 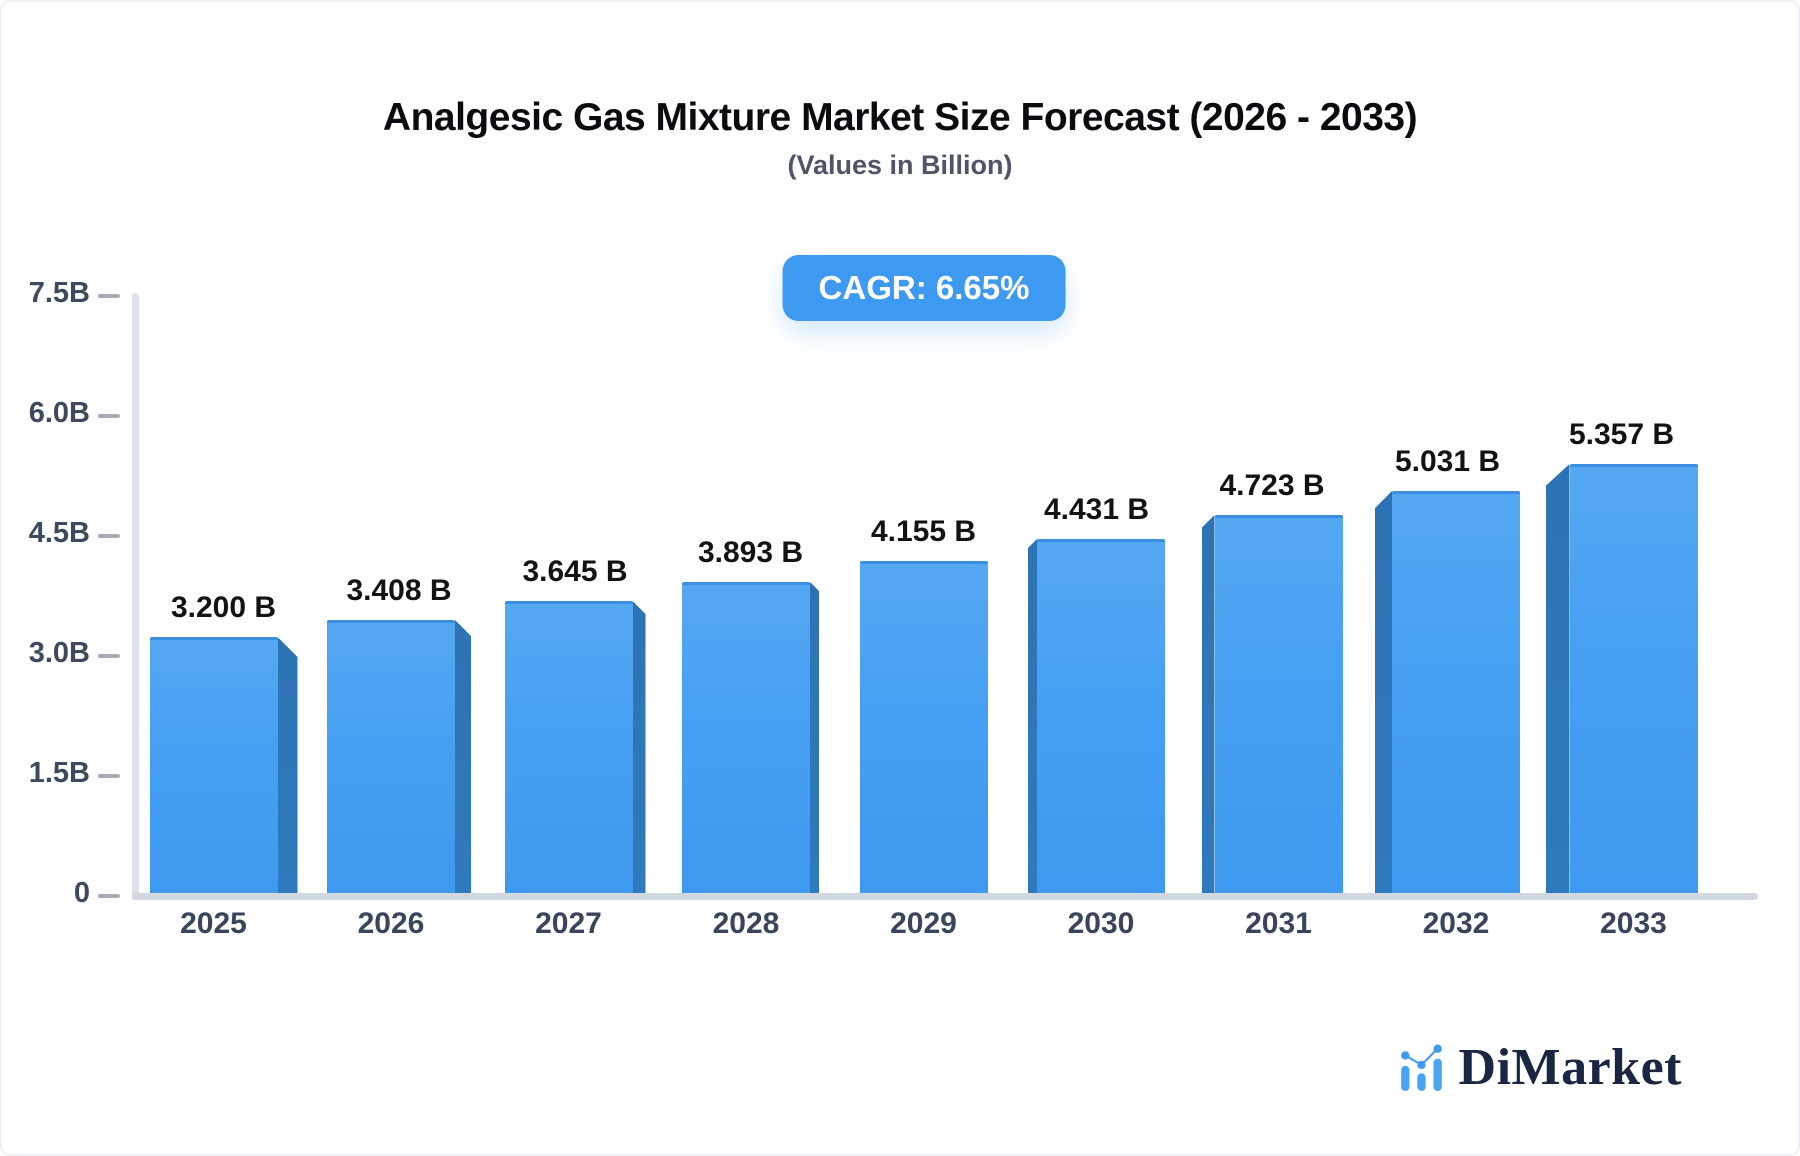 What do you see at coordinates (59, 533) in the screenshot?
I see `y-axis-tick-label: 4.5B` at bounding box center [59, 533].